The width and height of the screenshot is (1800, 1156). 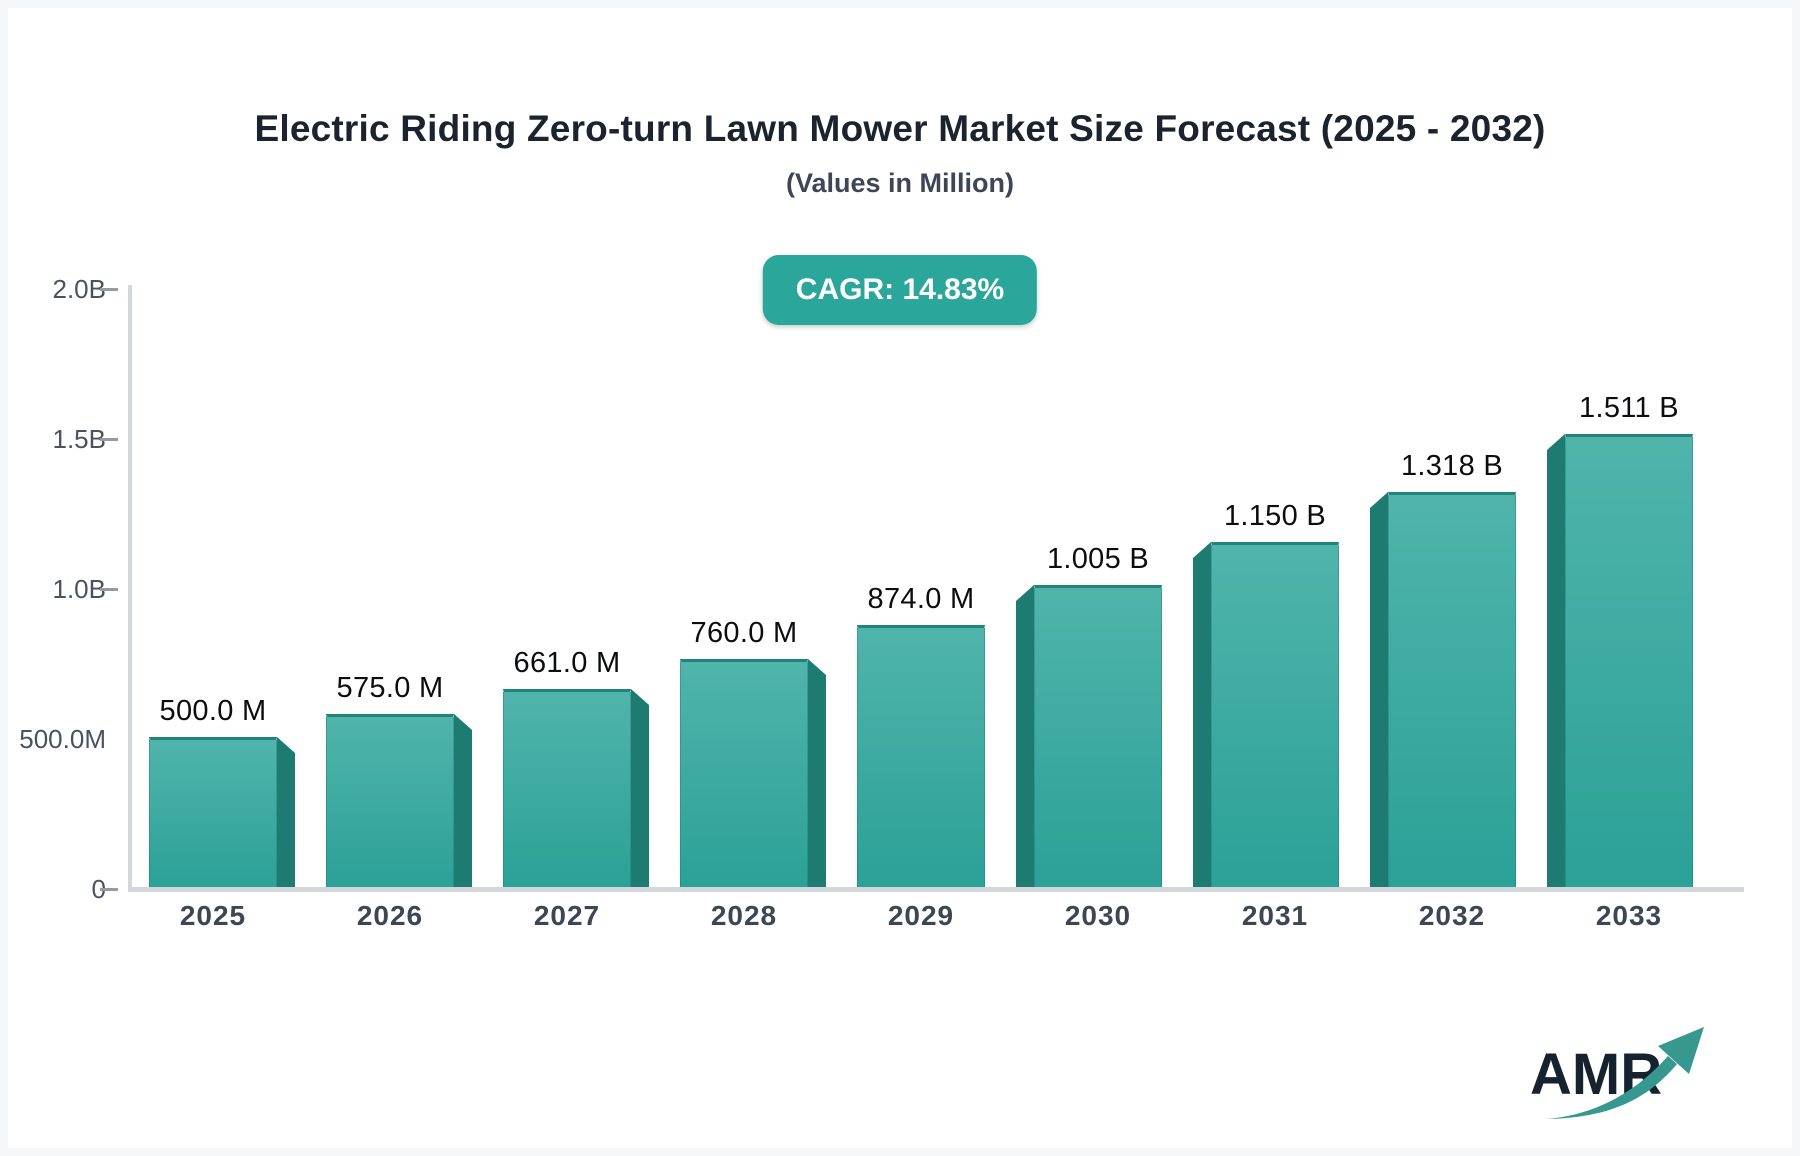 I want to click on bar-value-label: 1.150 B, so click(x=1275, y=516).